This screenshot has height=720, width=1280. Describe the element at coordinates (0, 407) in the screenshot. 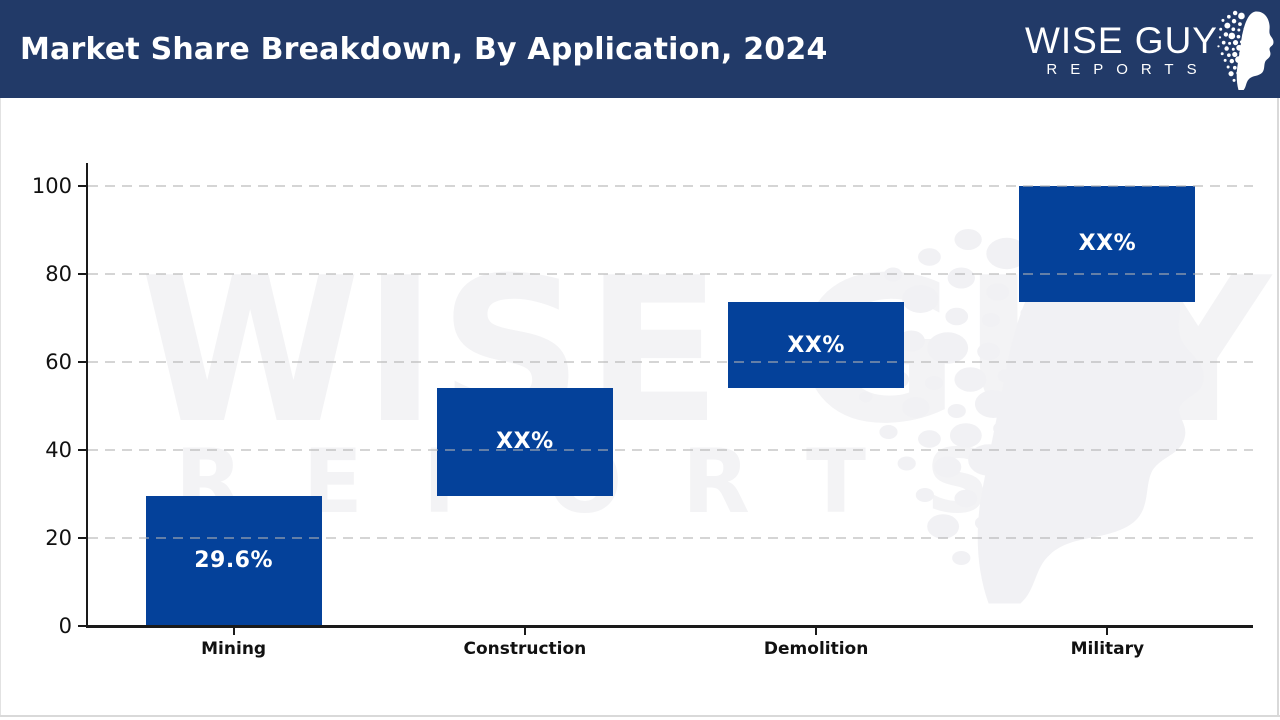

I see `frame-left-edge` at that location.